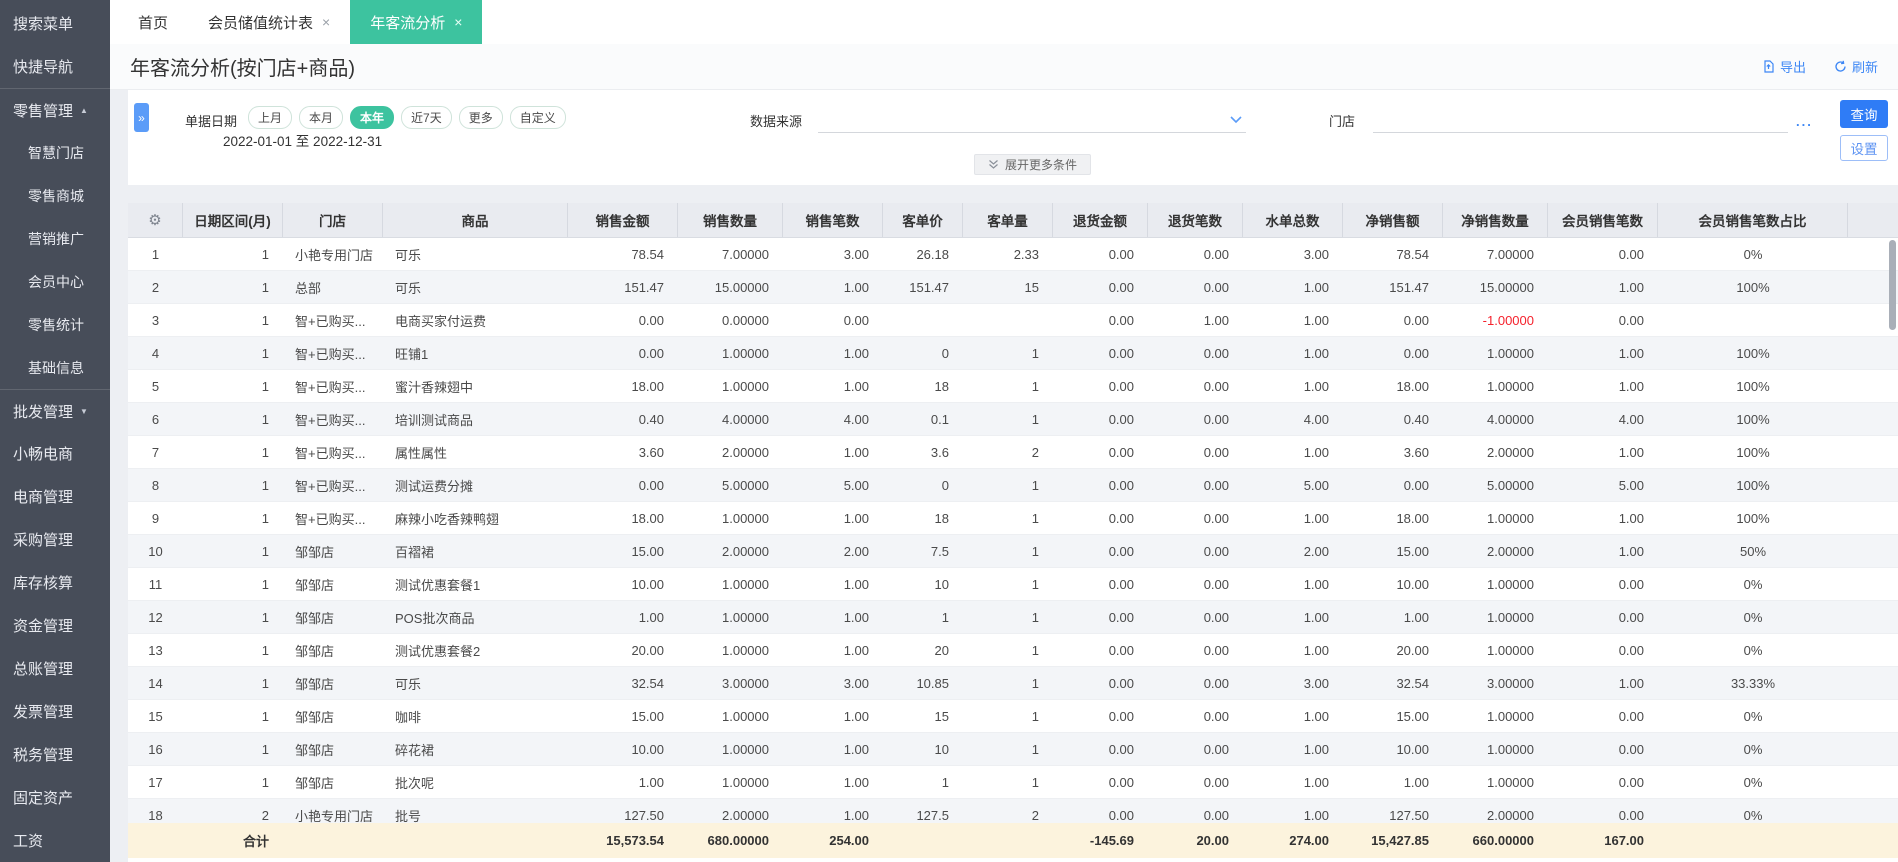  Describe the element at coordinates (1510, 452) in the screenshot. I see `table-cell: 2.00000` at that location.